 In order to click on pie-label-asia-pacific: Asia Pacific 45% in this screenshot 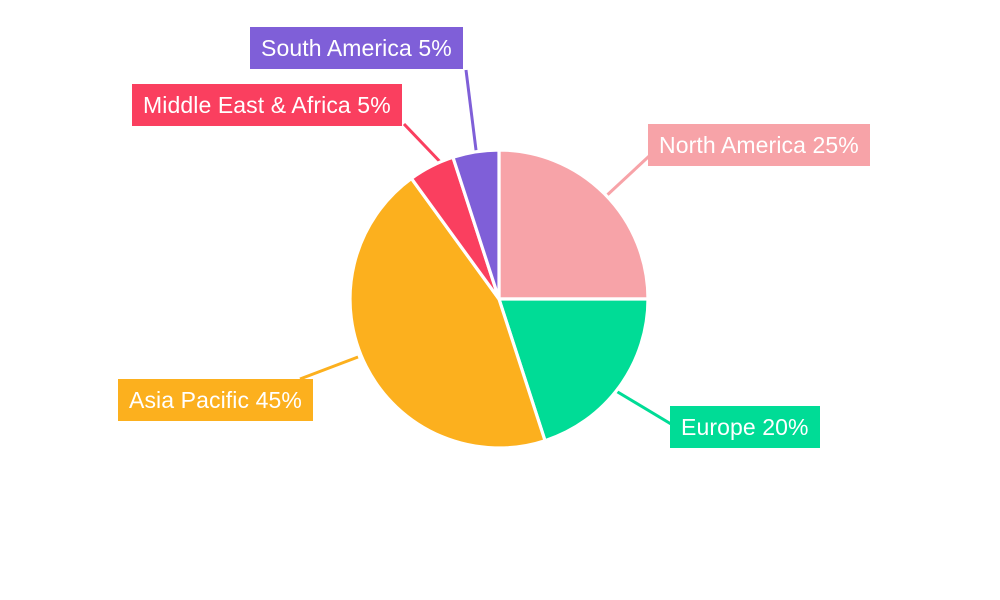, I will do `click(215, 400)`.